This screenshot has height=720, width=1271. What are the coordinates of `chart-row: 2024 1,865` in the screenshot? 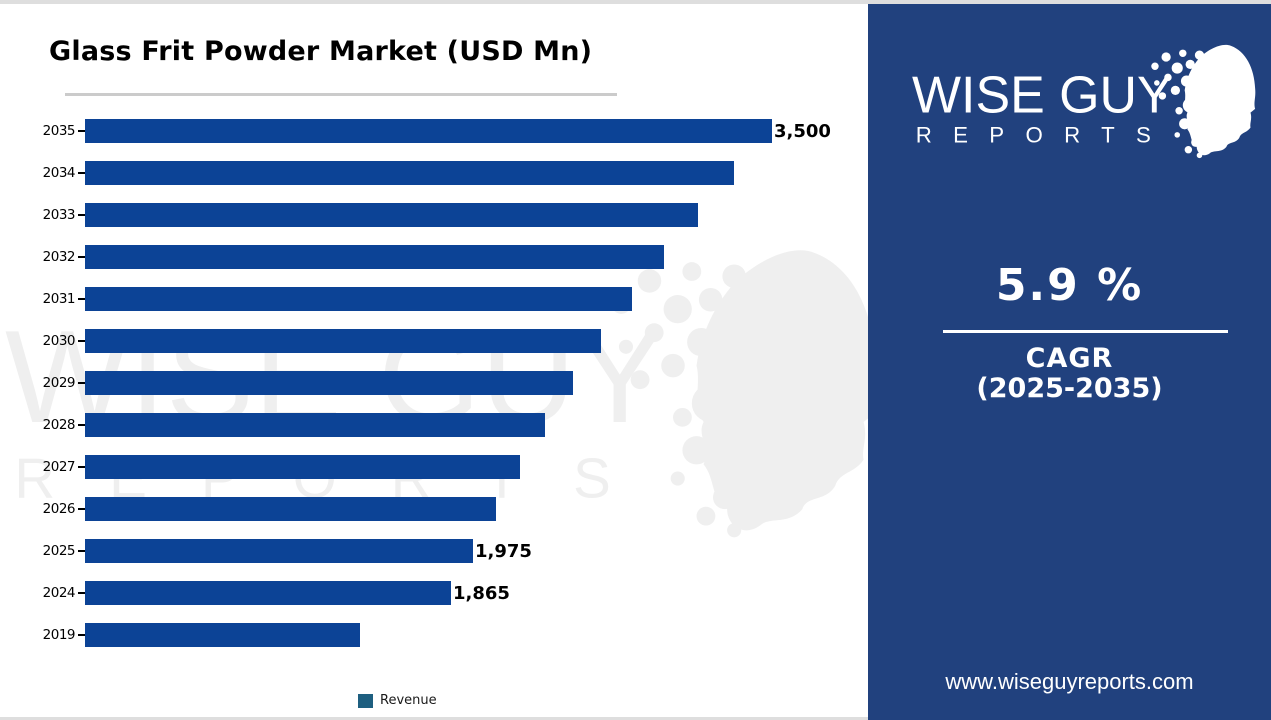 It's located at (434, 593).